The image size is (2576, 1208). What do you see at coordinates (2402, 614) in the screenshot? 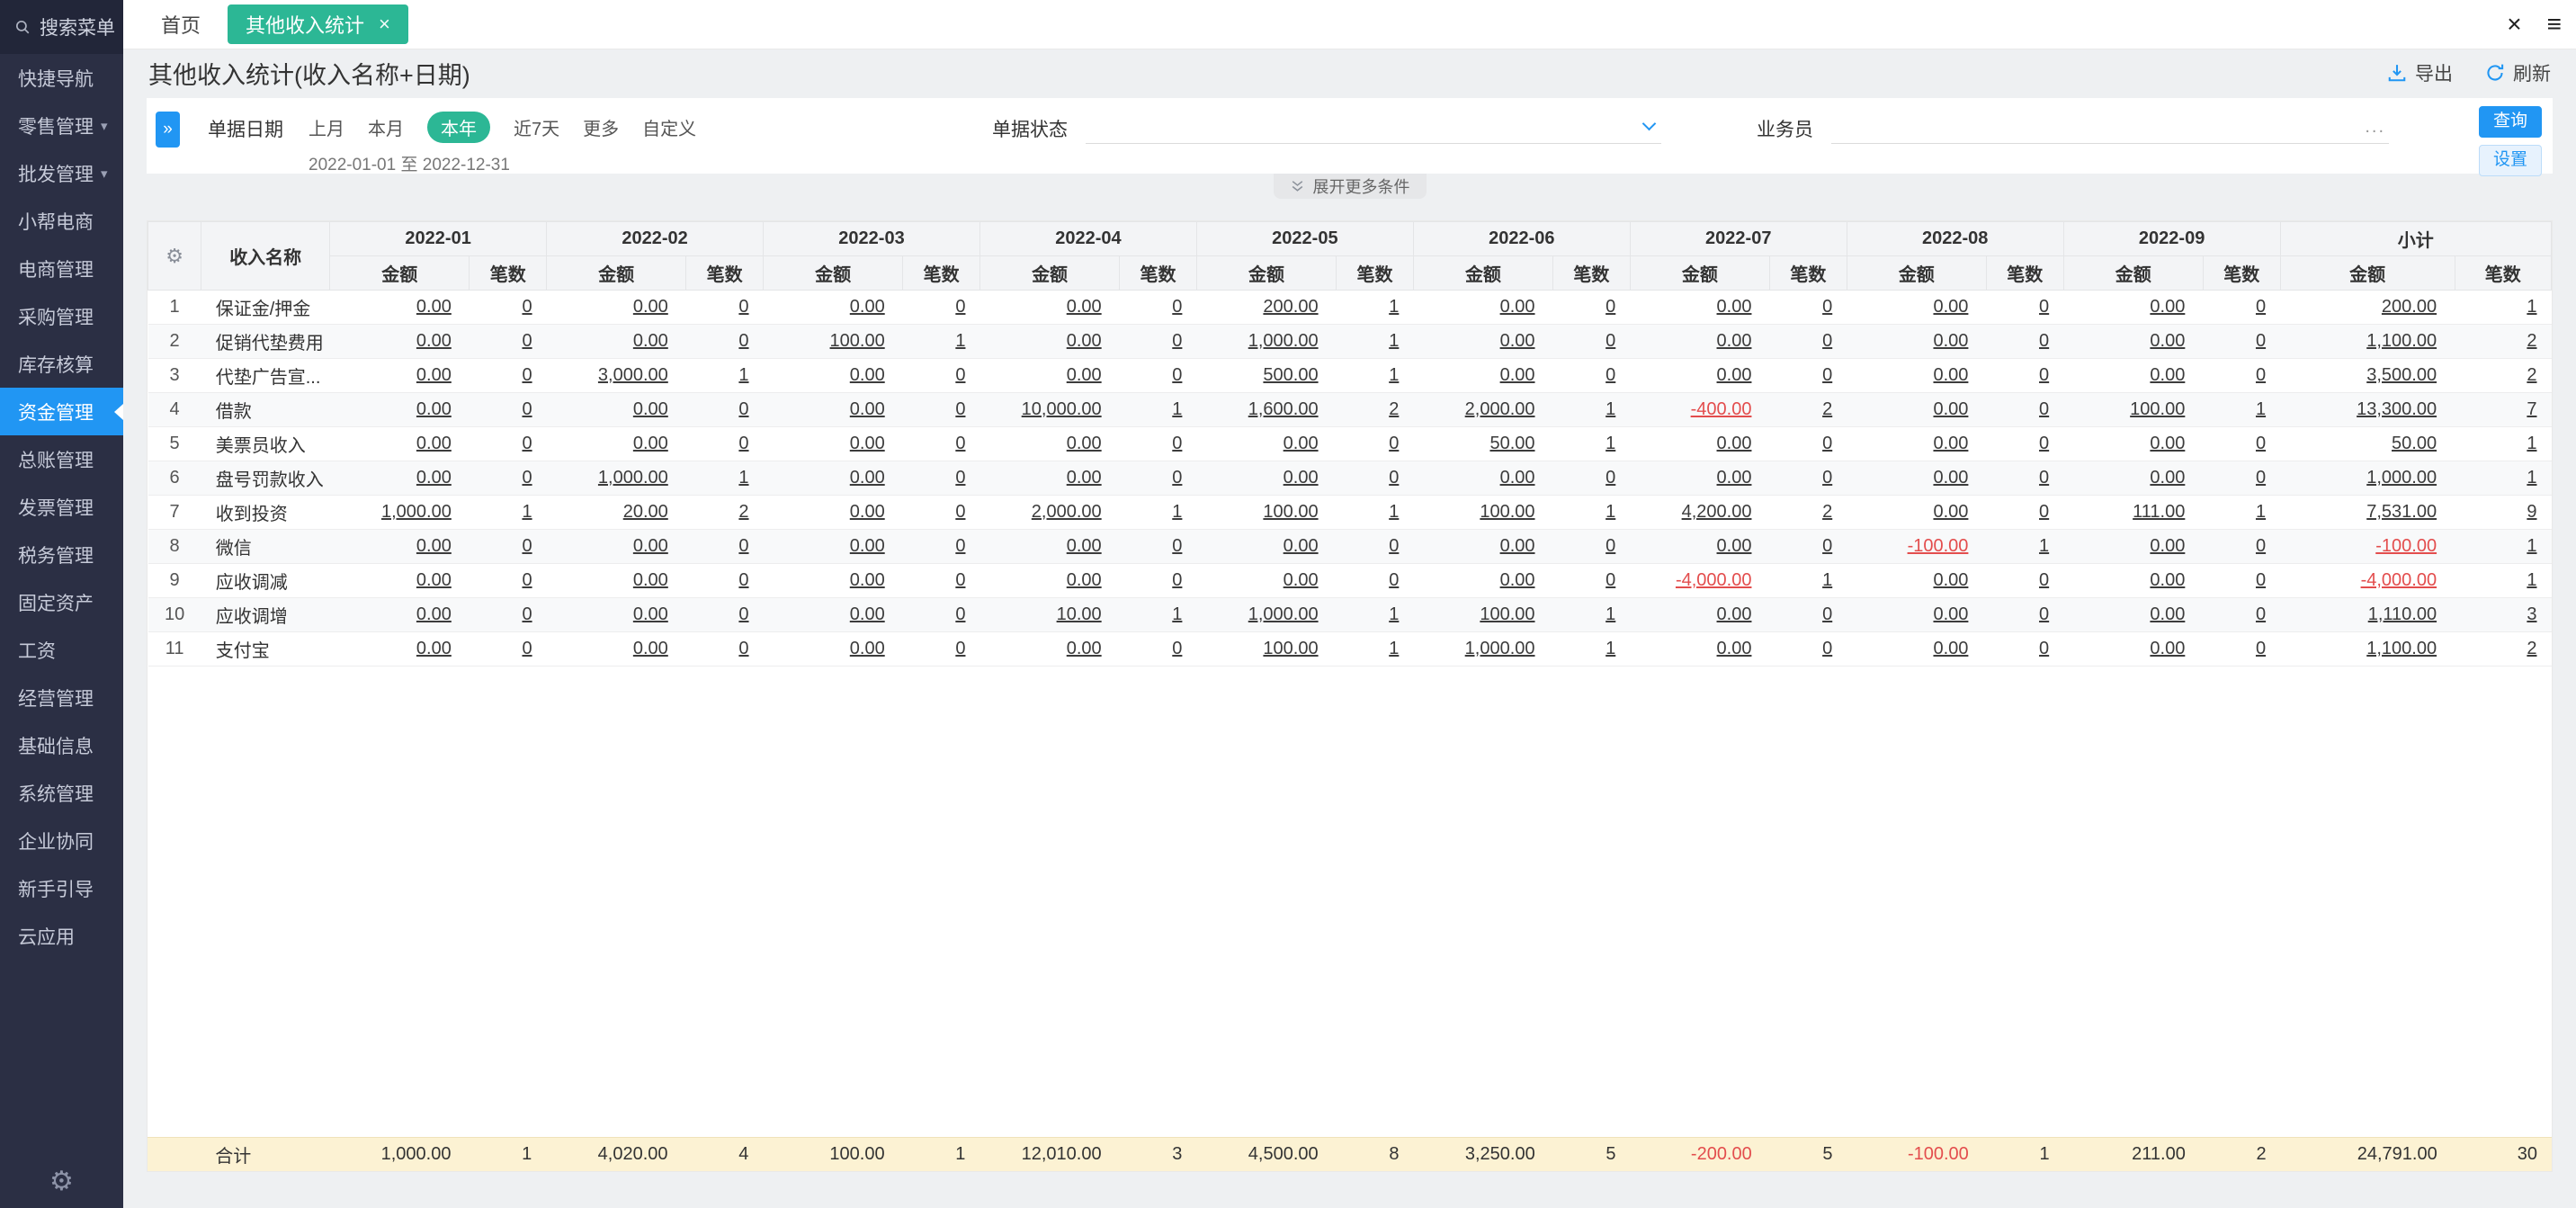
I see `amount-link: 1,110.00` at bounding box center [2402, 614].